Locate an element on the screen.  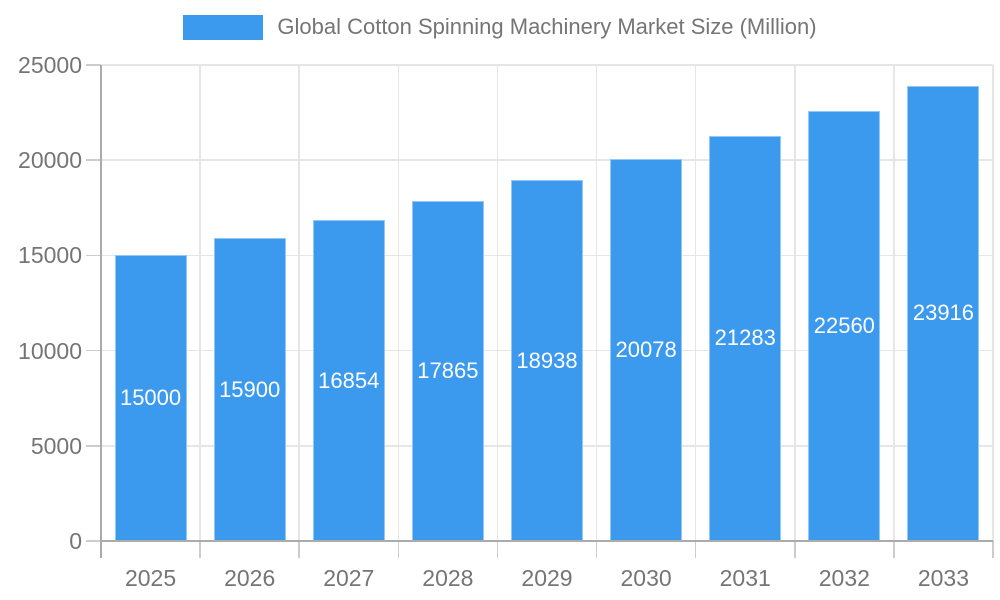
bar-value-label: 15900 is located at coordinates (250, 389).